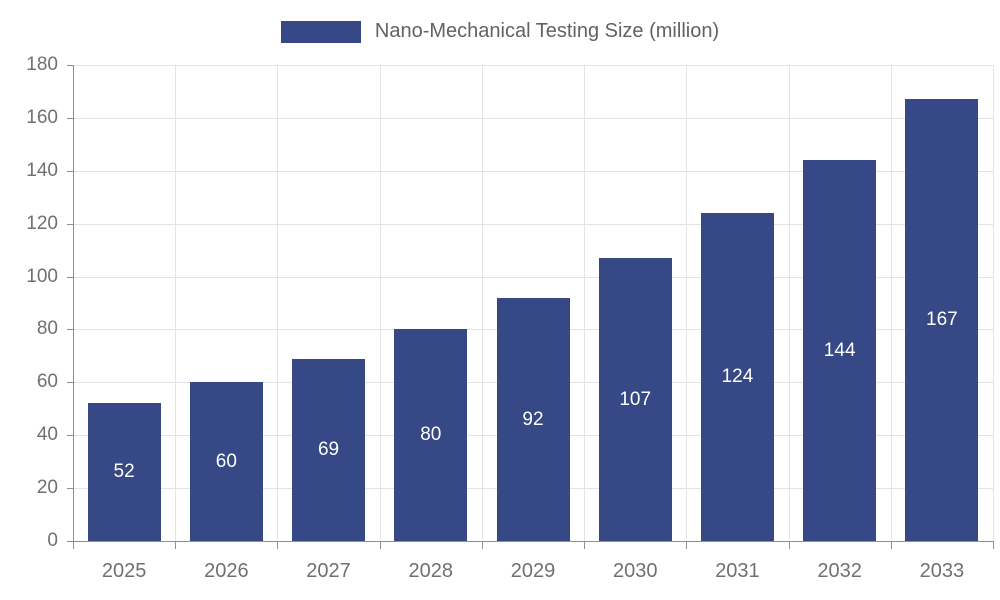 This screenshot has height=600, width=1000. What do you see at coordinates (320, 31) in the screenshot?
I see `legend-swatch` at bounding box center [320, 31].